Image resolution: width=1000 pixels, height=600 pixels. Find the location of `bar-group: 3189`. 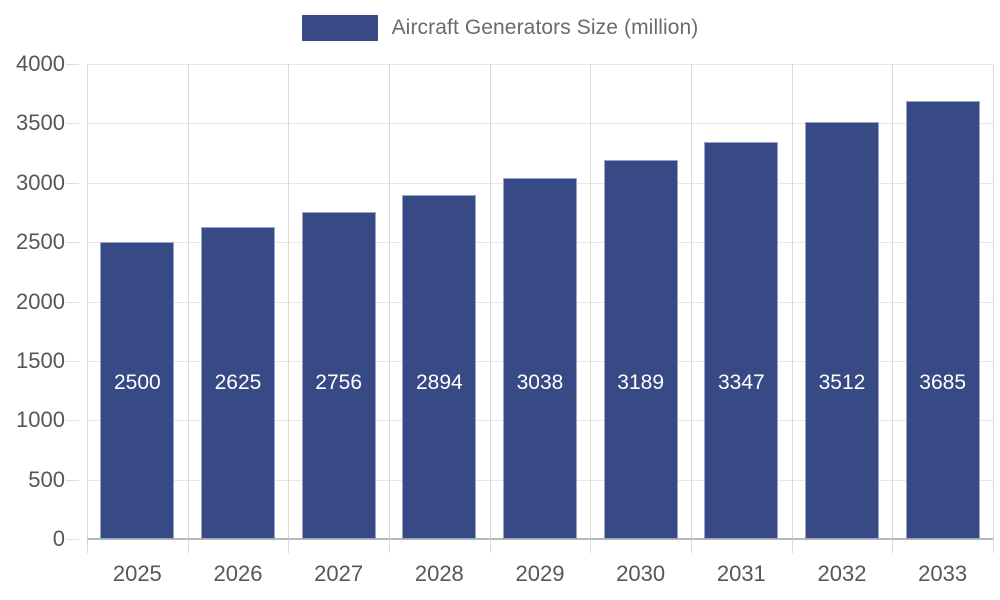

bar-group: 3189 is located at coordinates (640, 301).